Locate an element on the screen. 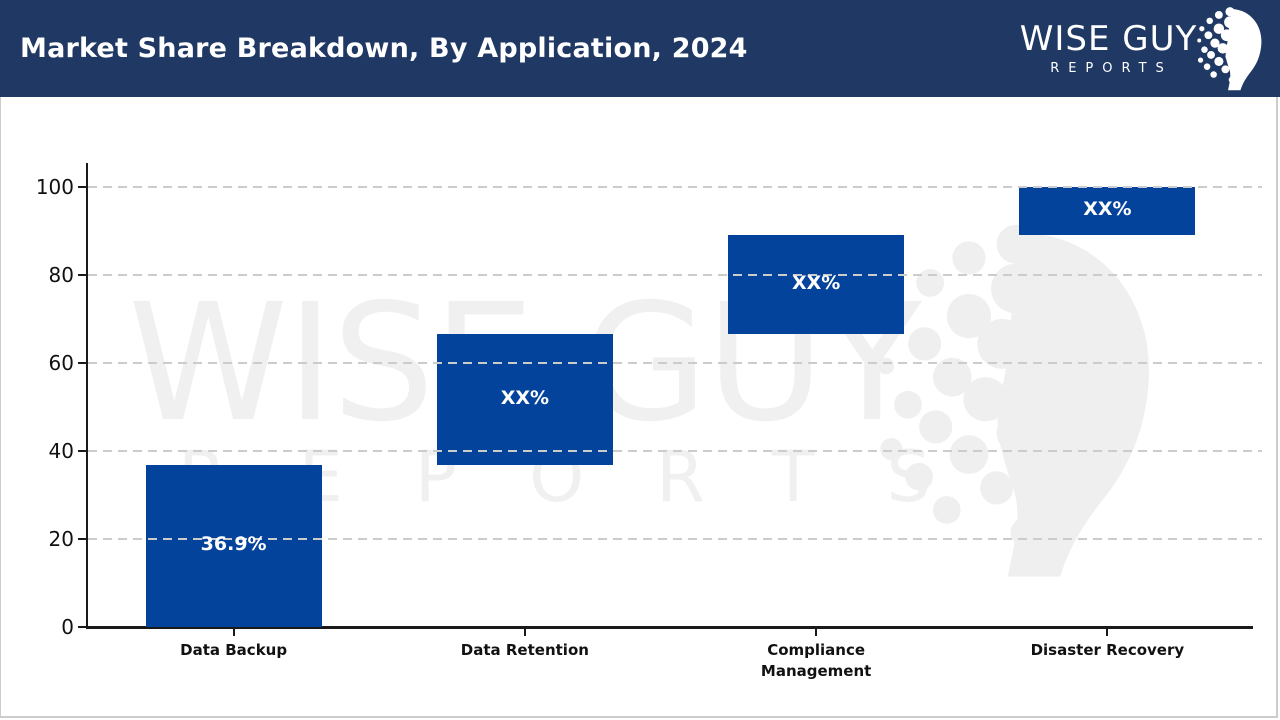 Image resolution: width=1280 pixels, height=720 pixels. x-category-label: Disaster Recovery is located at coordinates (1107, 650).